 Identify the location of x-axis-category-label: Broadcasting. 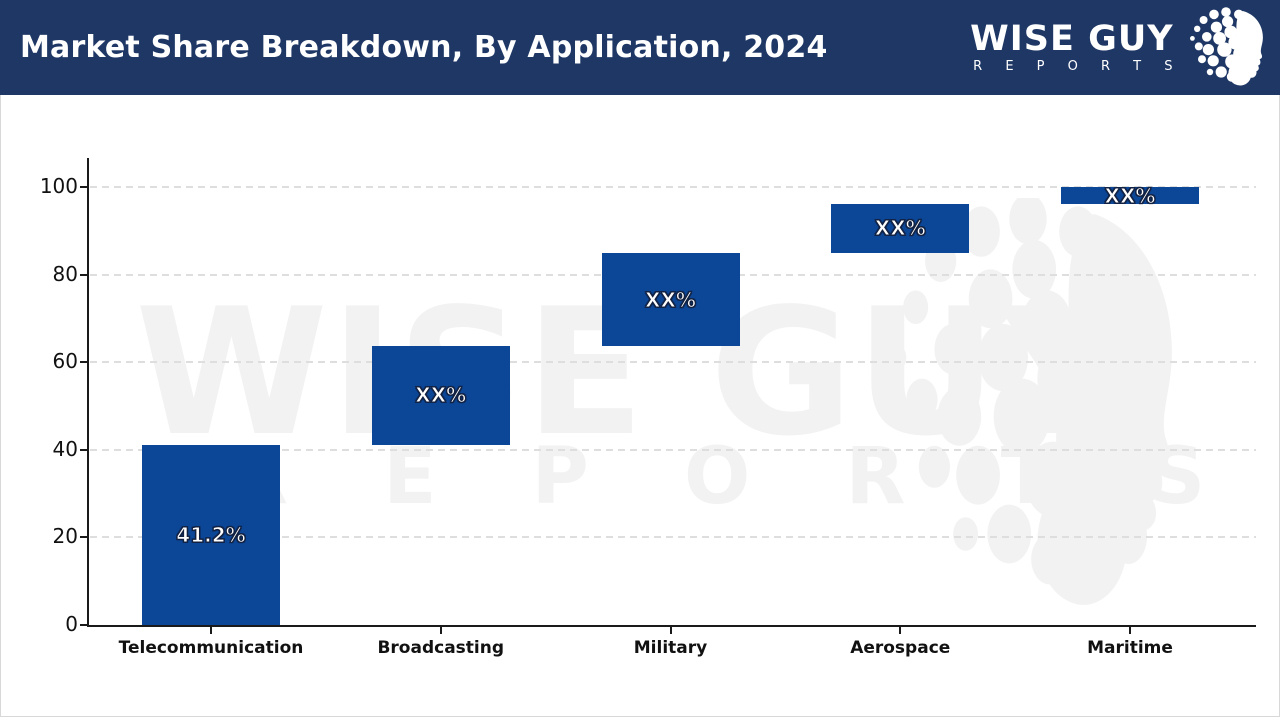
(441, 648).